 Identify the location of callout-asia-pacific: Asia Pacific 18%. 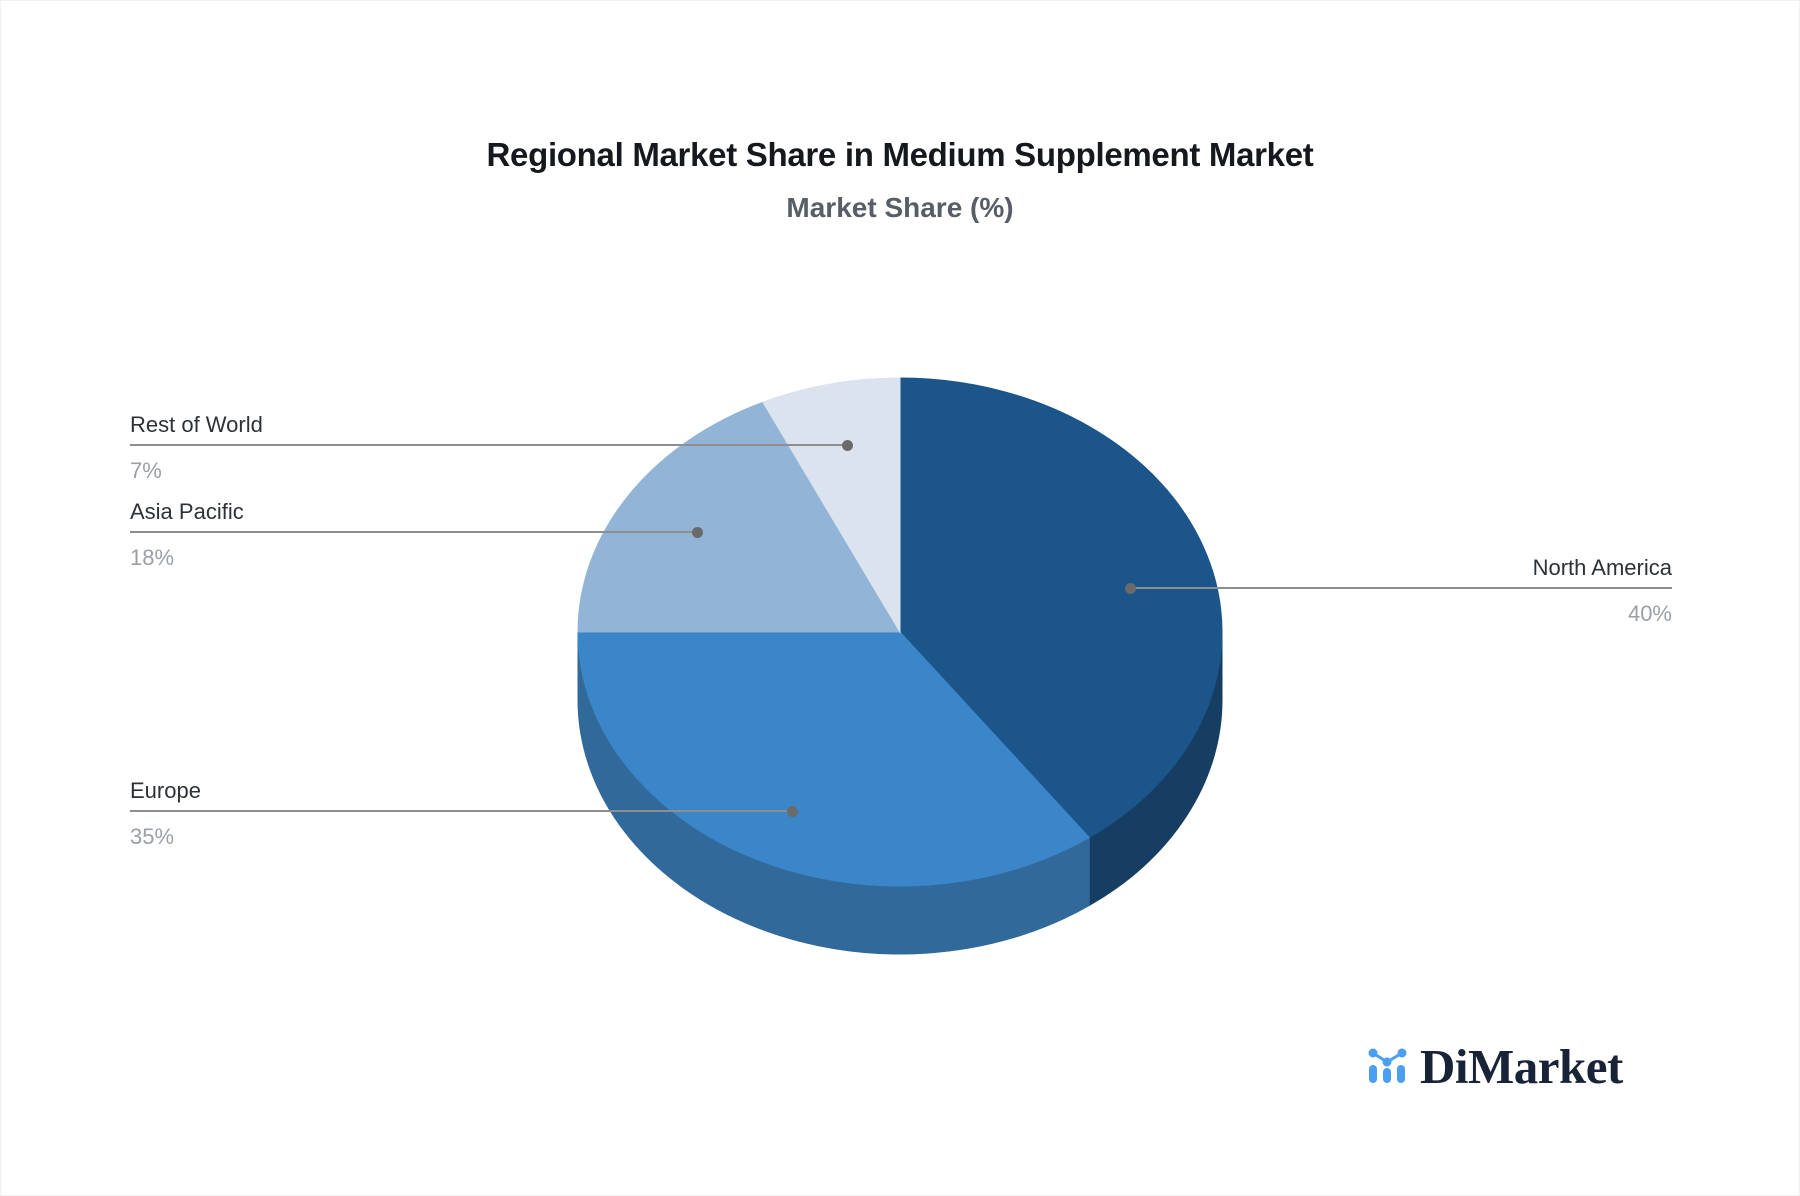
(416, 535).